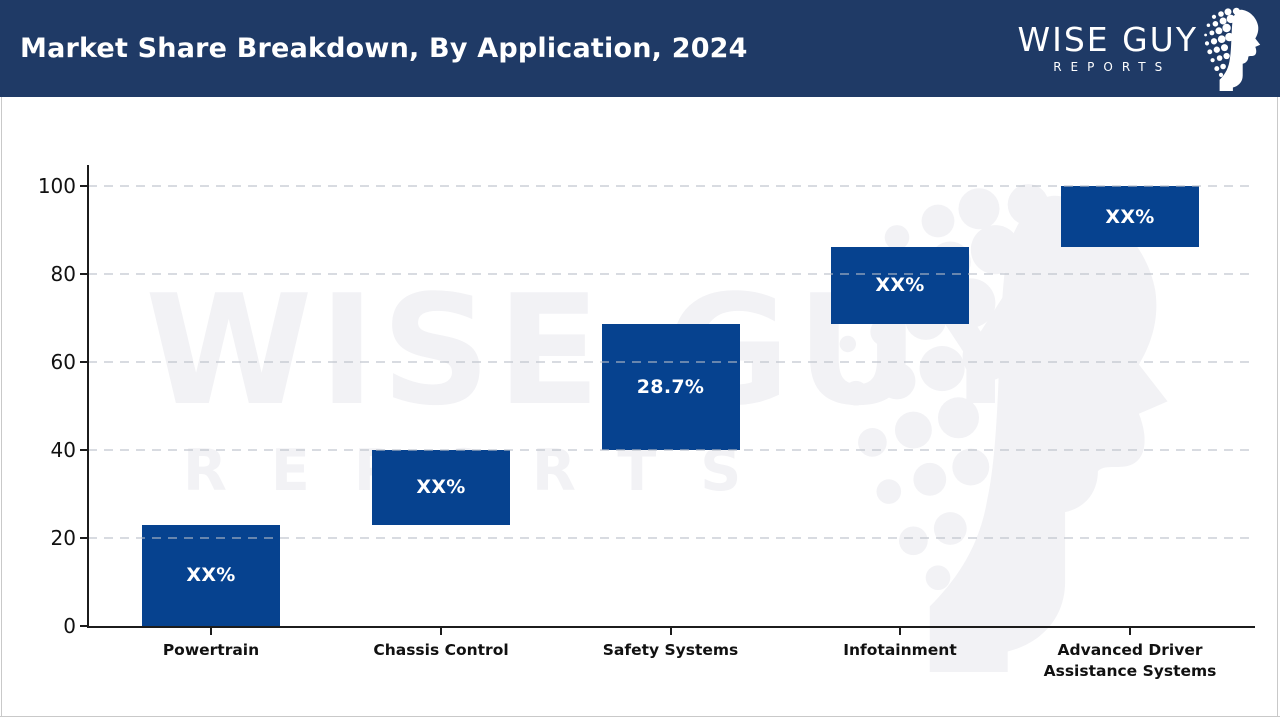 The width and height of the screenshot is (1280, 720). I want to click on bar-advanced-driver-assistance-systems: XX%, so click(1130, 217).